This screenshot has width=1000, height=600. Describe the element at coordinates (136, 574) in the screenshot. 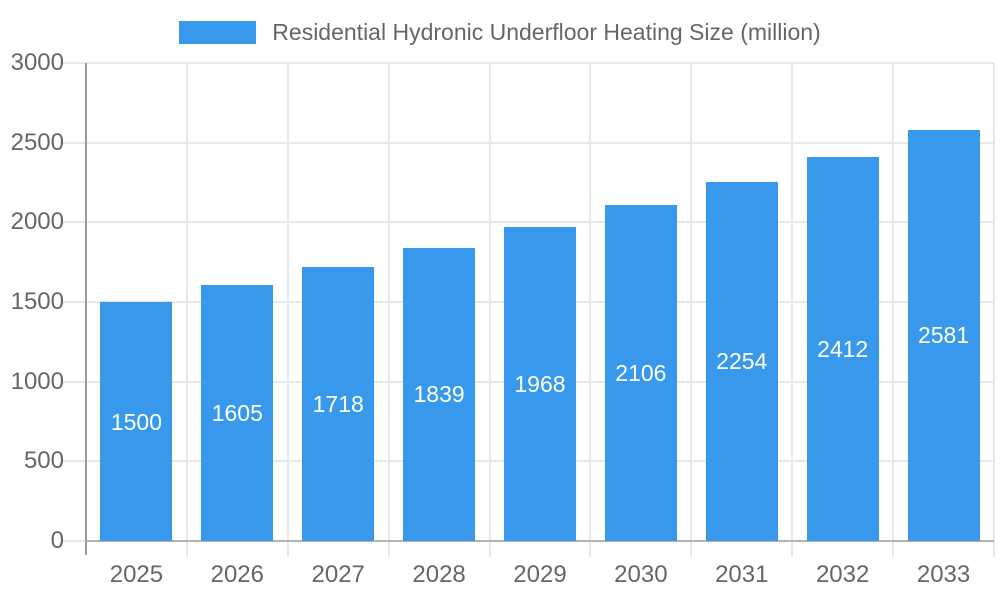

I see `x-axis-label: 2025` at that location.